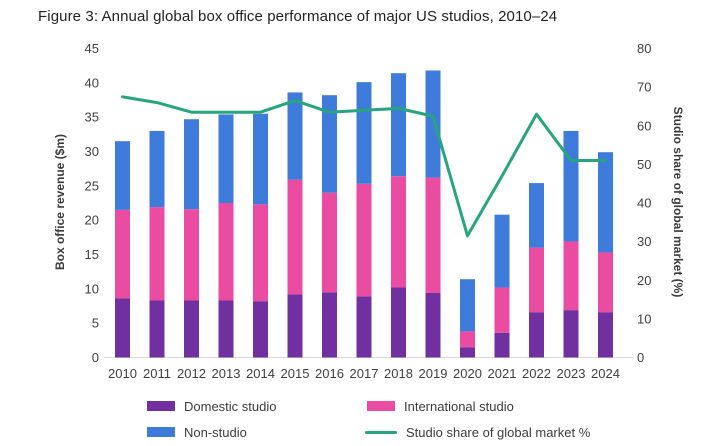 This screenshot has width=709, height=446. What do you see at coordinates (157, 373) in the screenshot?
I see `x-tick-label: 2011` at bounding box center [157, 373].